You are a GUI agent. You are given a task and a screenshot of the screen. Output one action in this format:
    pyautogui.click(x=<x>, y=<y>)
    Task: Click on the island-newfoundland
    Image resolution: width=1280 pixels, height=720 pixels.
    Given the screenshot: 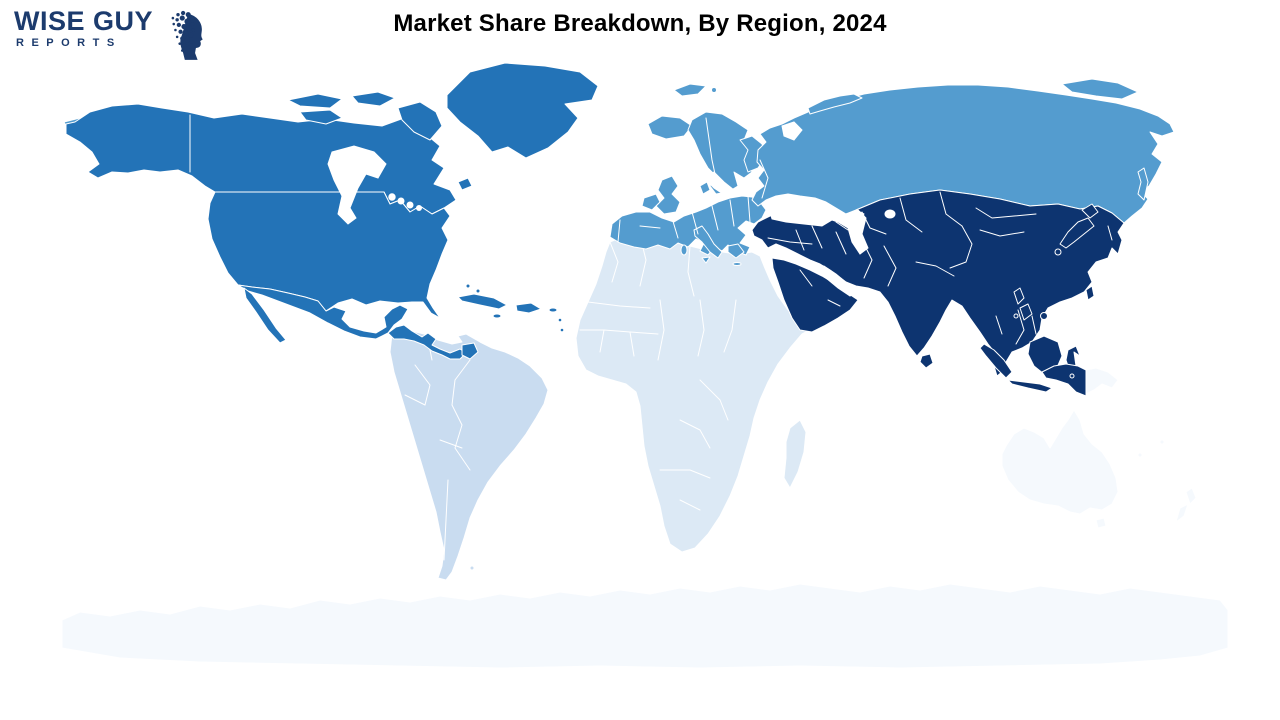 What is the action you would take?
    pyautogui.click(x=465, y=184)
    